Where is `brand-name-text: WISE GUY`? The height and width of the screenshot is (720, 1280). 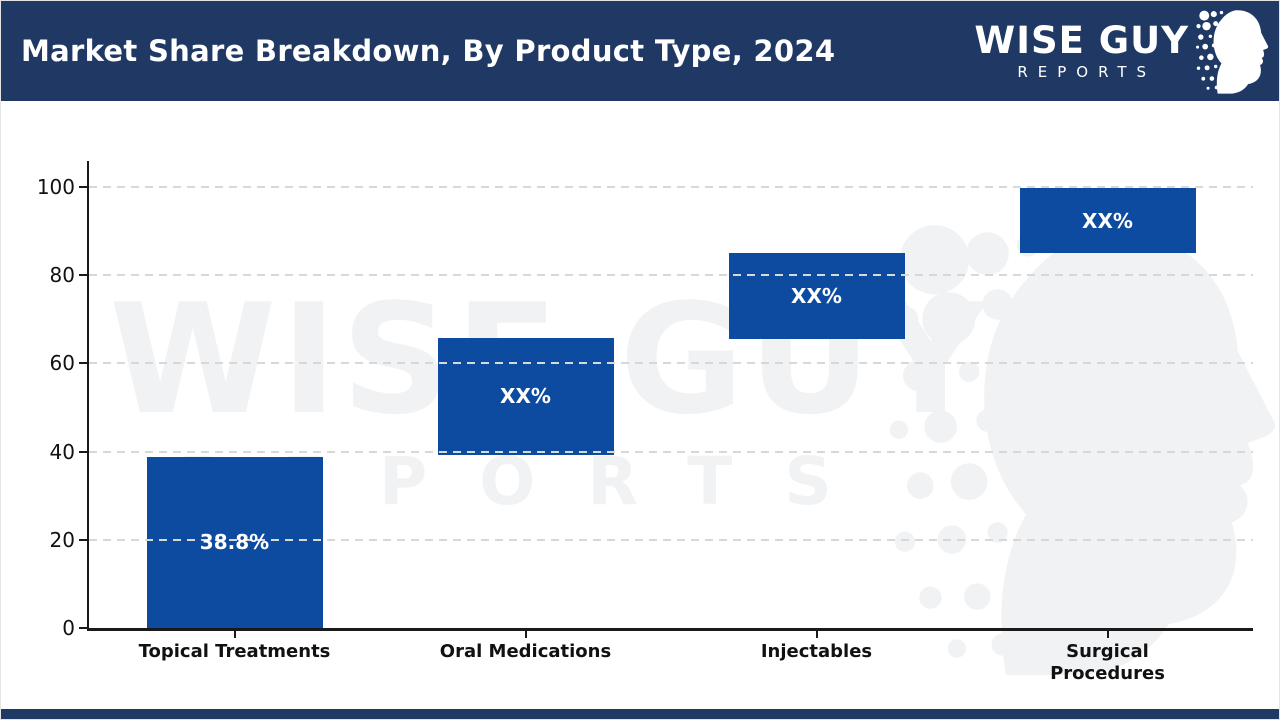 brand-name-text: WISE GUY is located at coordinates (1081, 40).